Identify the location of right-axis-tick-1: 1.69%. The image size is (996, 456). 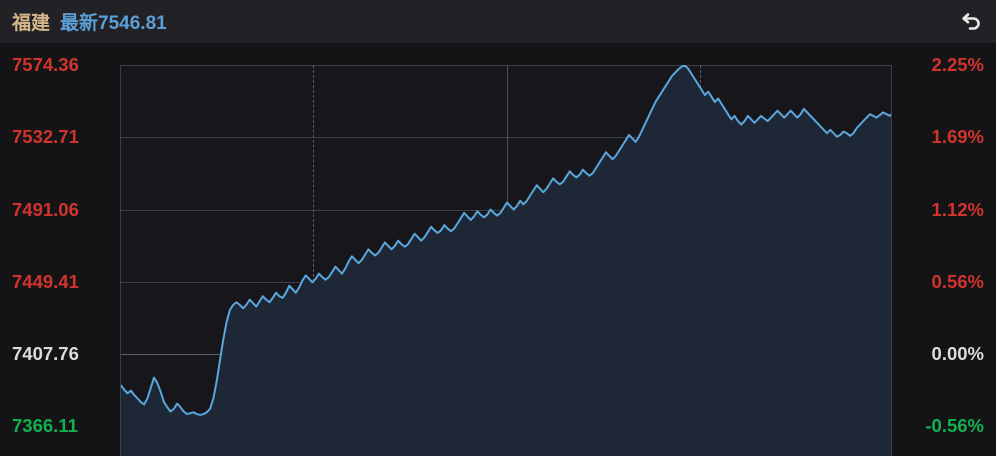
(957, 136).